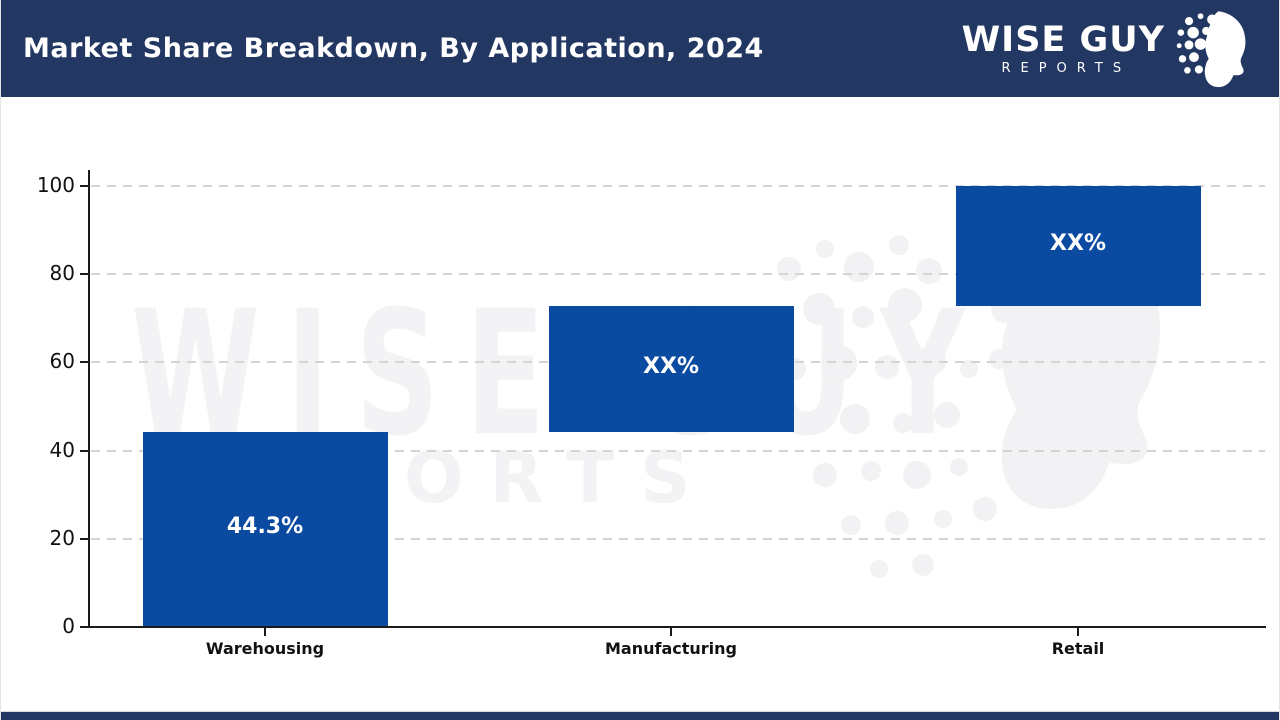  Describe the element at coordinates (640, 716) in the screenshot. I see `footer-bar` at that location.